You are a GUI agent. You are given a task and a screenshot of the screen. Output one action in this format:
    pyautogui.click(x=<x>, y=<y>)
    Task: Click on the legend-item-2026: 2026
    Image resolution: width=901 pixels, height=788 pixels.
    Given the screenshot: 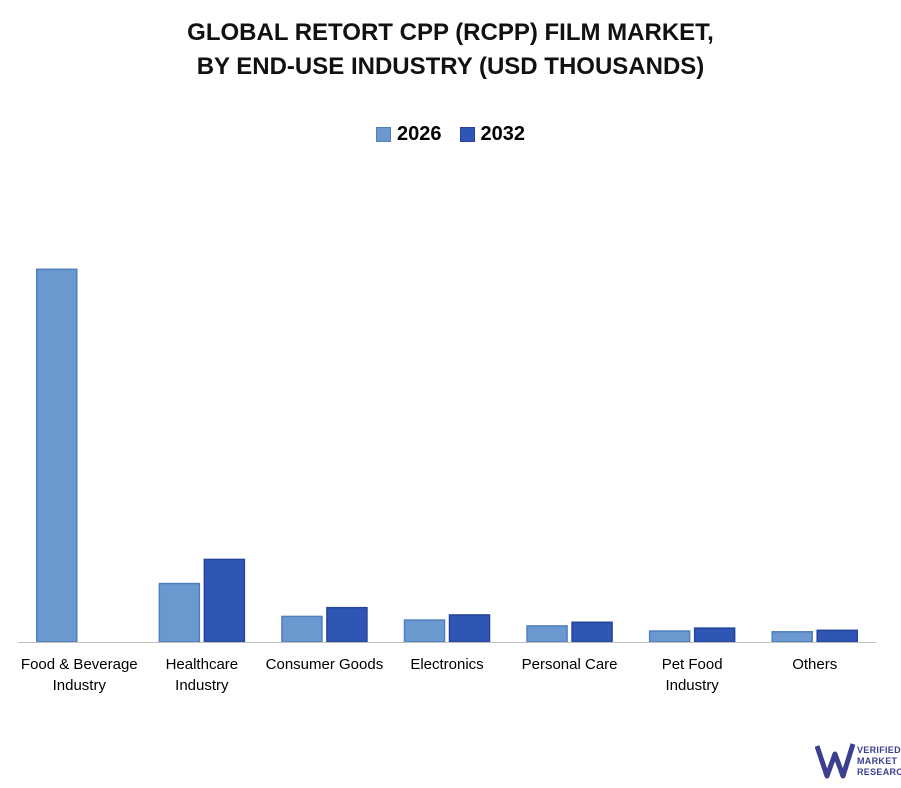 What is the action you would take?
    pyautogui.click(x=409, y=134)
    